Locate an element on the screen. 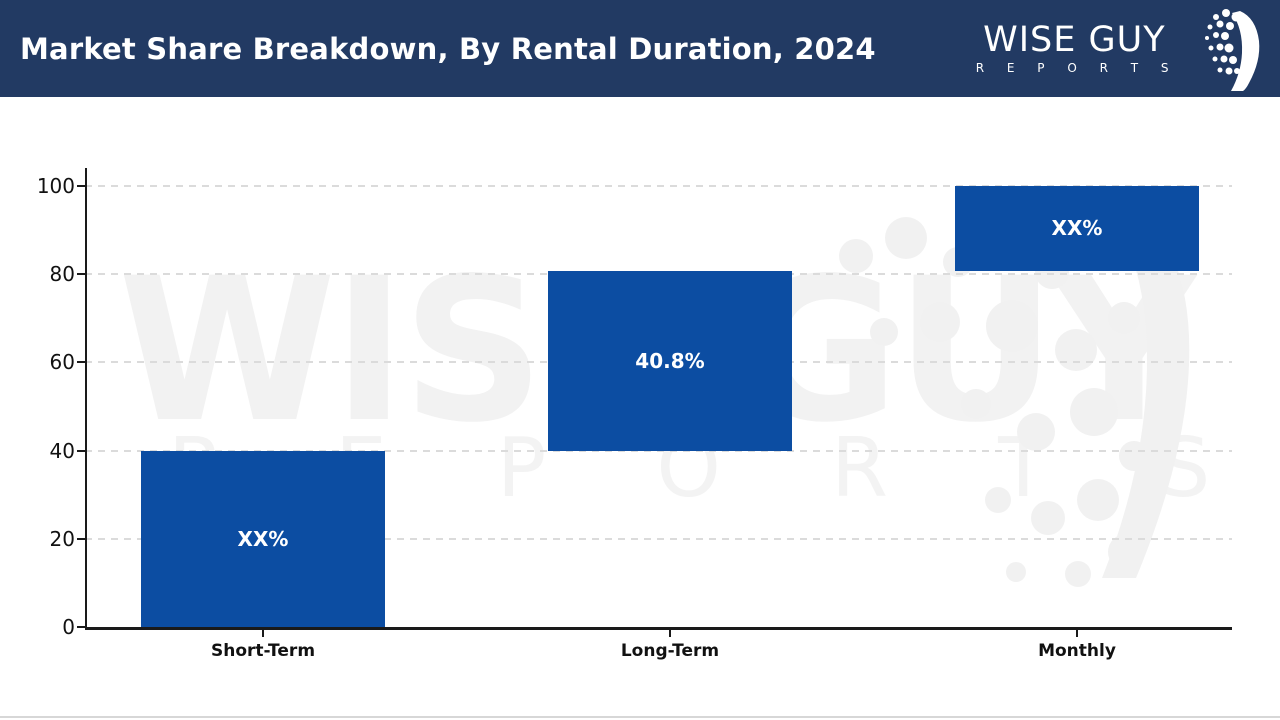  x-axis-line is located at coordinates (658, 628).